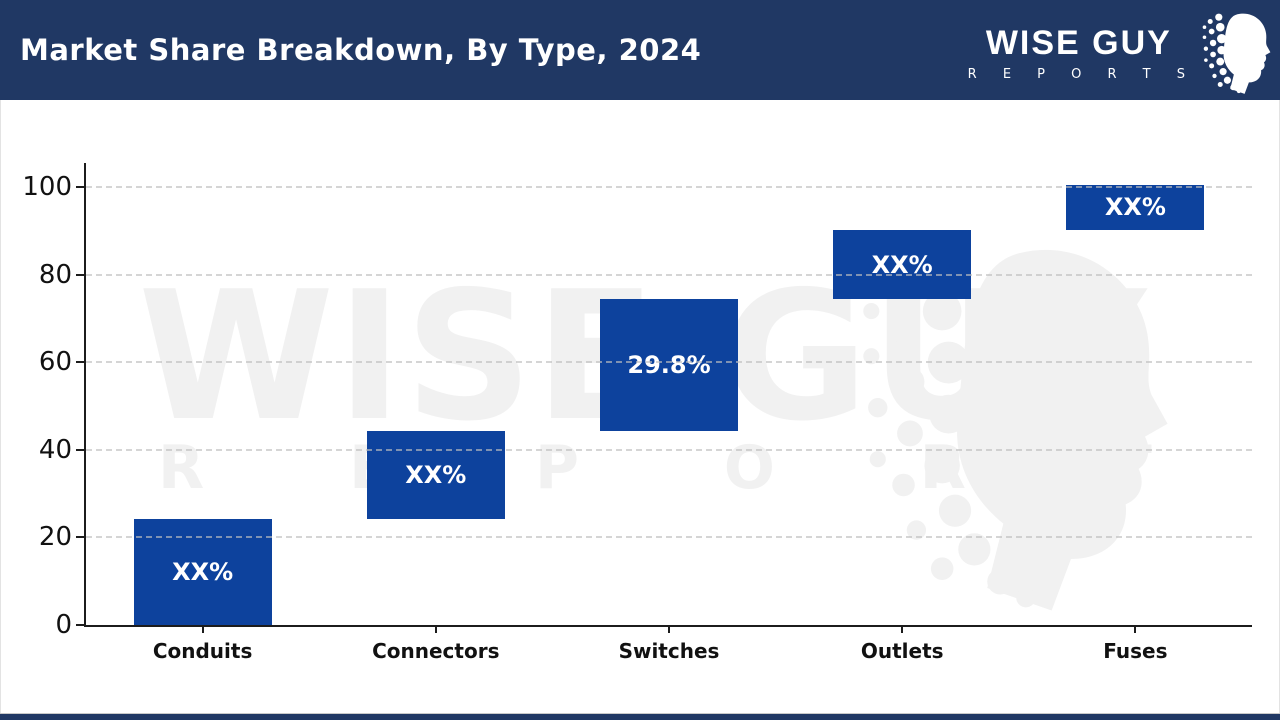 The width and height of the screenshot is (1280, 720). I want to click on x-axis-label-connectors: Connectors, so click(436, 651).